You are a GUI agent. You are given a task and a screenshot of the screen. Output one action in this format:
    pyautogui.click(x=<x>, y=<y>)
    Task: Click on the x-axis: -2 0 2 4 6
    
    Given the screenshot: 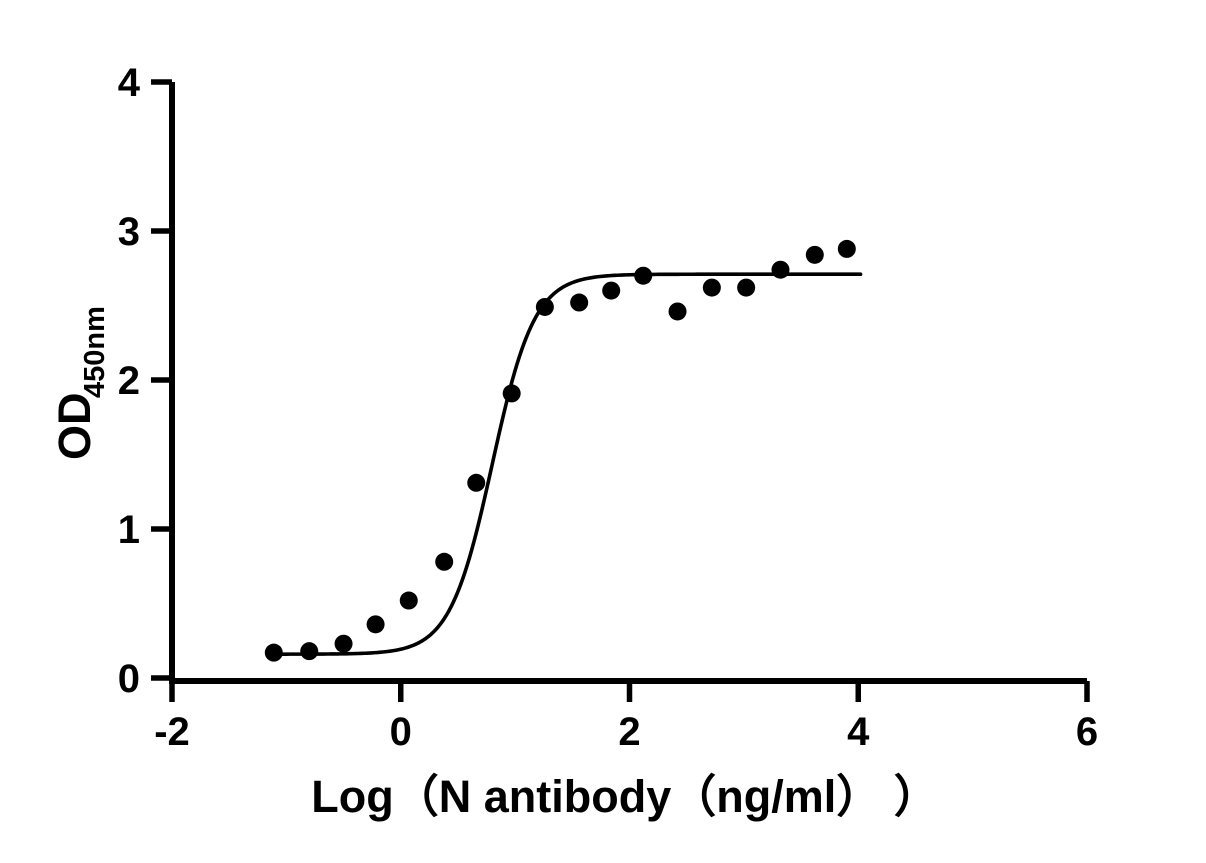 What is the action you would take?
    pyautogui.click(x=626, y=716)
    